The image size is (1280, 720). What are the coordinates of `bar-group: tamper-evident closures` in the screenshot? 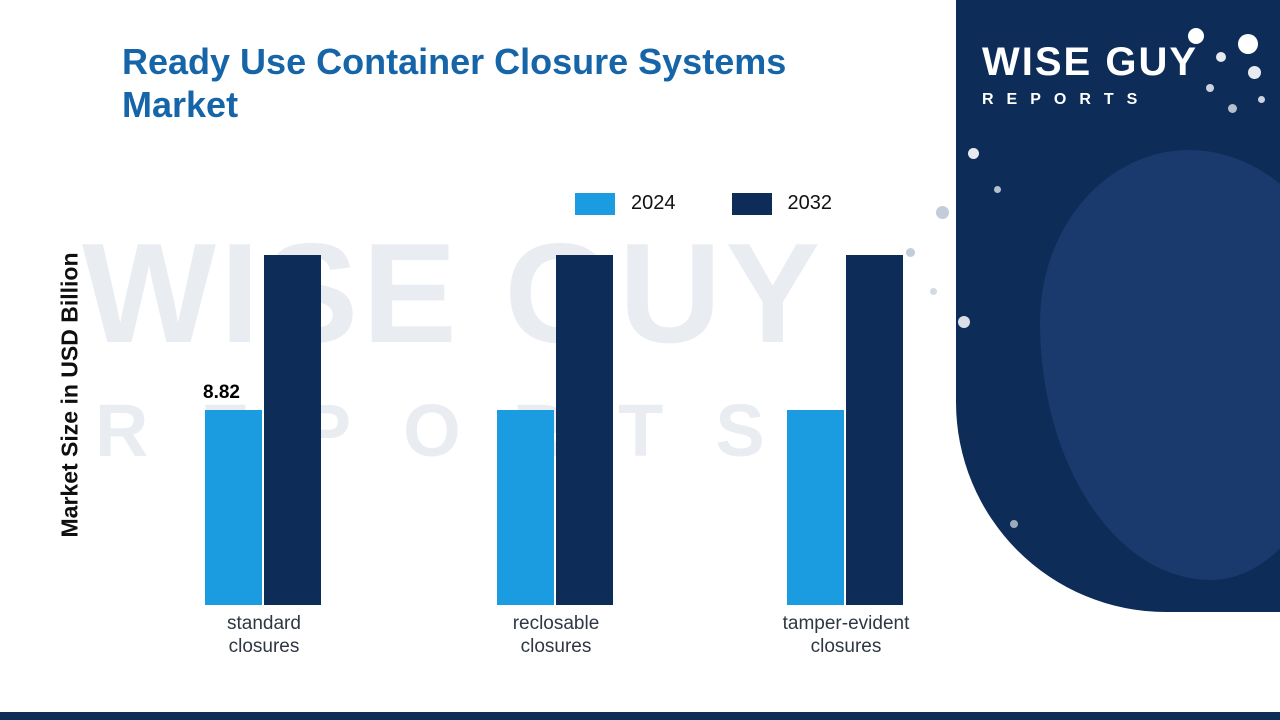 It's located at (846, 456).